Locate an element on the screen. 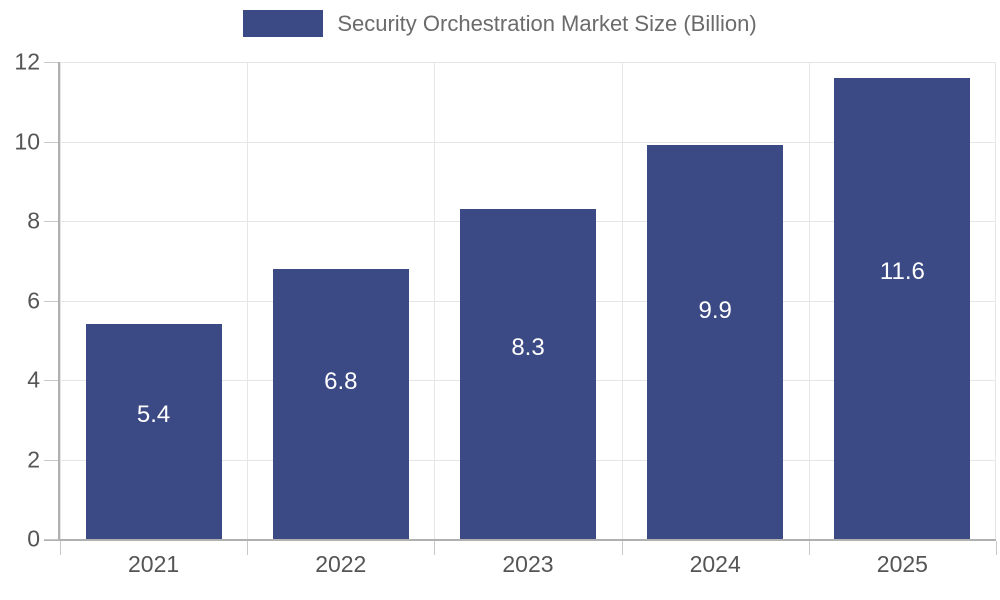 This screenshot has width=1000, height=600. y-axis-tick-label: 0 is located at coordinates (33, 538).